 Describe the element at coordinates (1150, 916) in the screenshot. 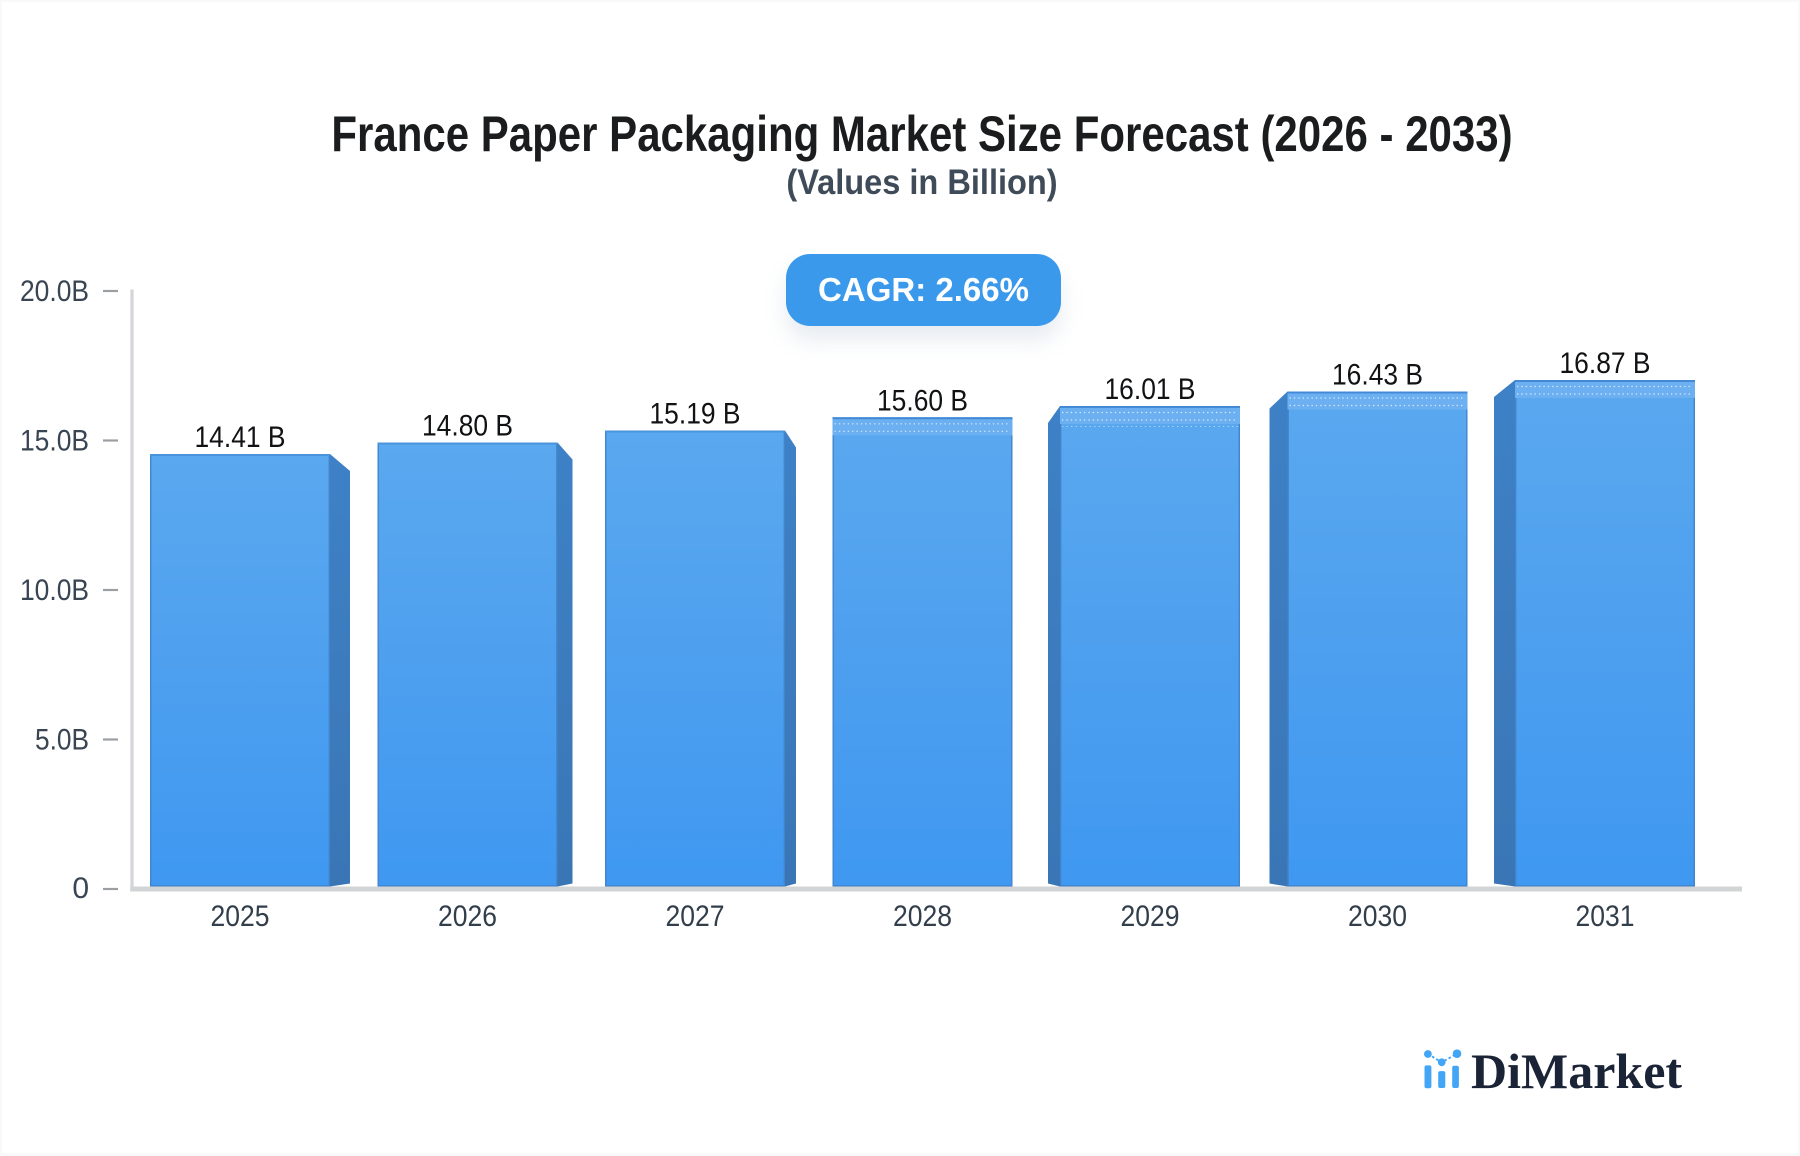

I see `svg-text: 2029` at that location.